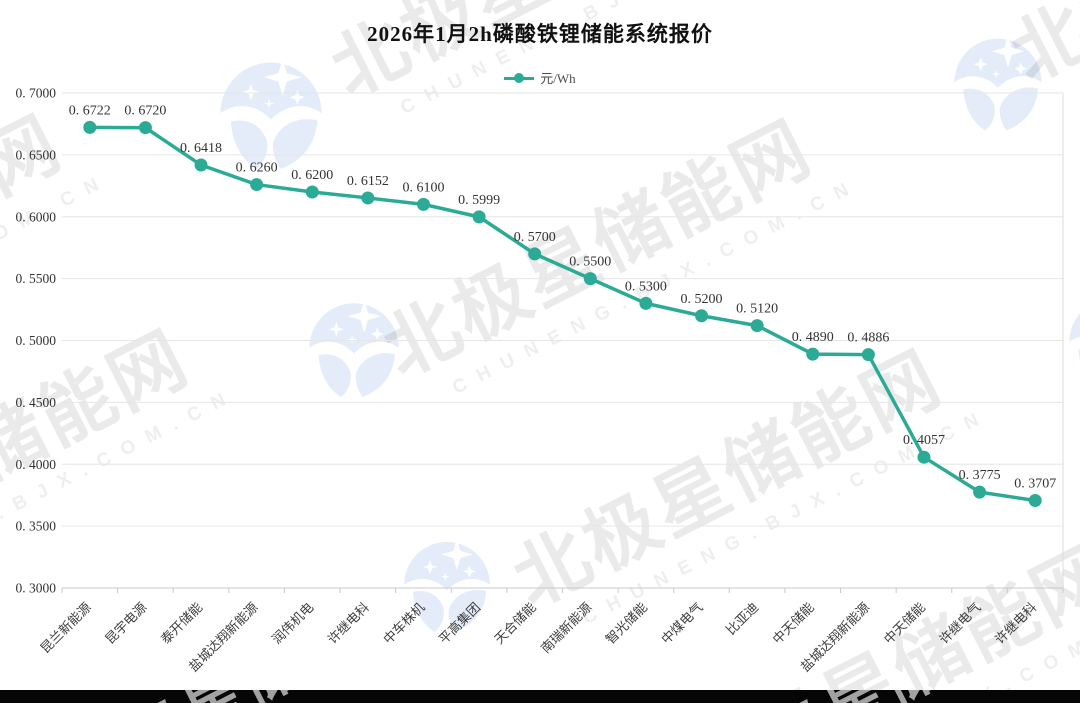  I want to click on point-value-label: 0. 5120, so click(757, 309).